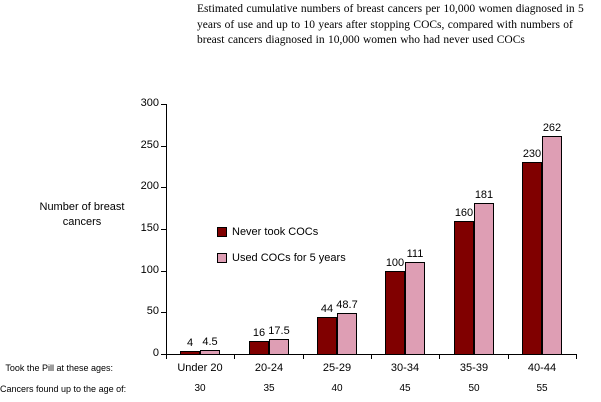 Image resolution: width=601 pixels, height=402 pixels. Describe the element at coordinates (327, 309) in the screenshot. I see `bar-value-label: 44` at that location.